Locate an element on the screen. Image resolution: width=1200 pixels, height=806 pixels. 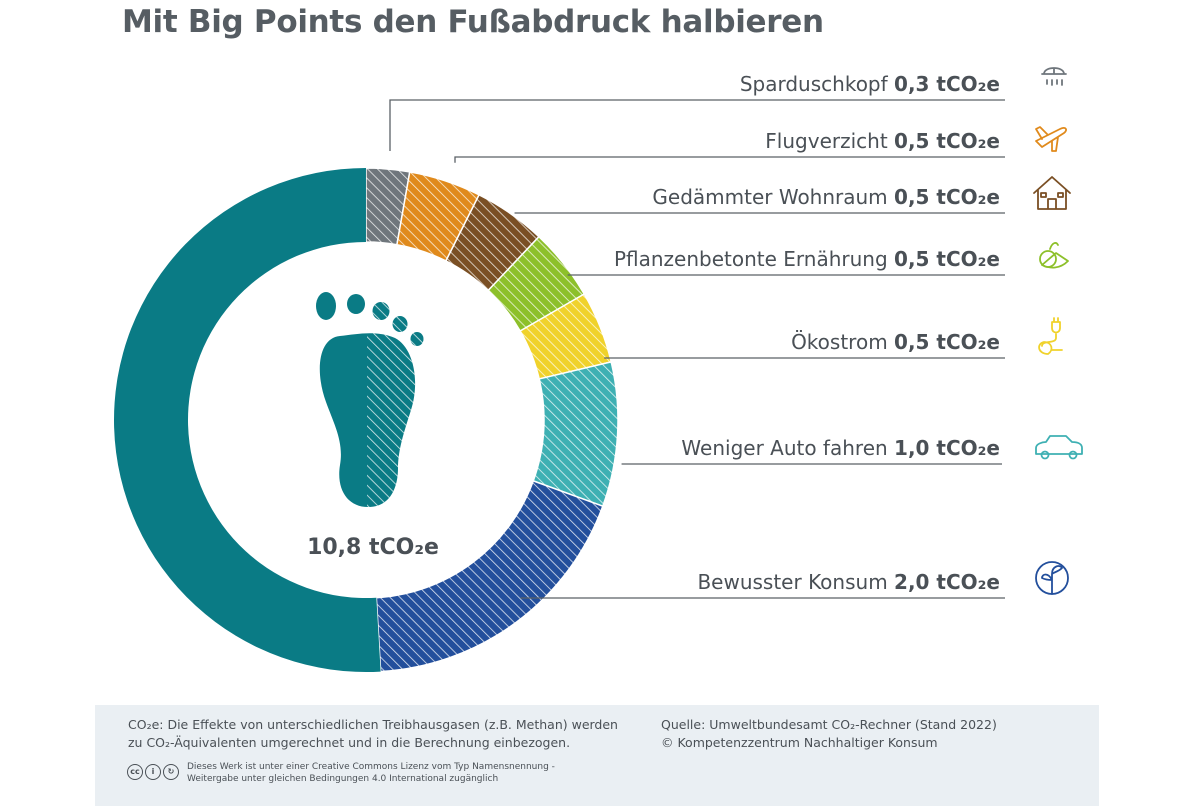
slice-label: Sparduschkopf 0,3 tCO₂e is located at coordinates (870, 84).